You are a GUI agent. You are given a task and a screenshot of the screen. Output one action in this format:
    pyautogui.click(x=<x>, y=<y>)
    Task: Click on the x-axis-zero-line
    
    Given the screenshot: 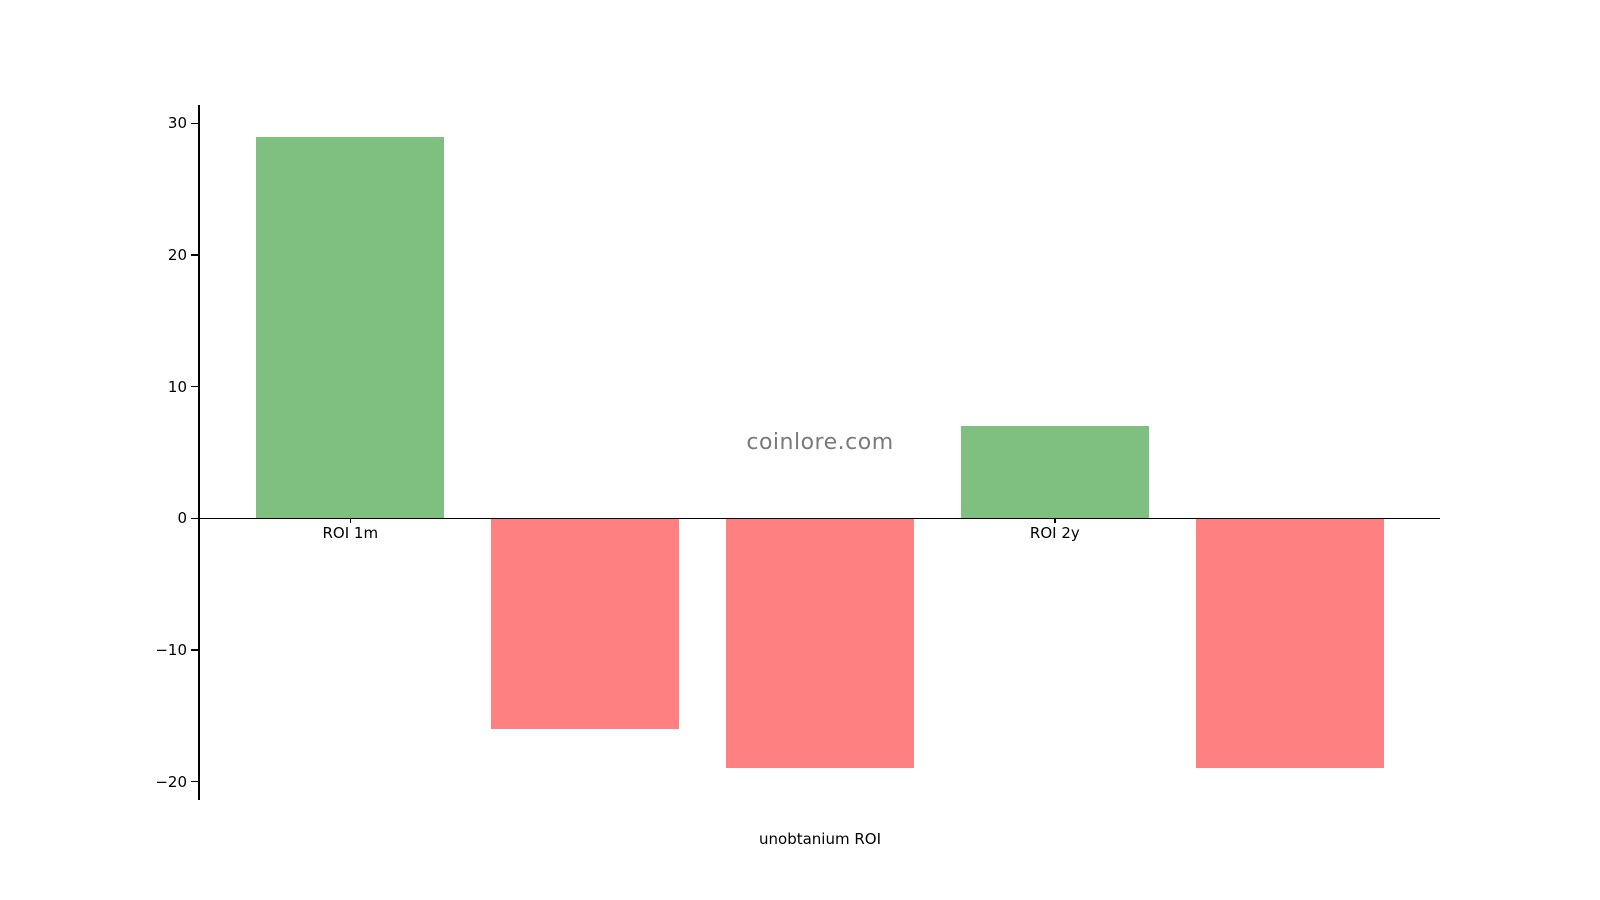 What is the action you would take?
    pyautogui.click(x=820, y=518)
    